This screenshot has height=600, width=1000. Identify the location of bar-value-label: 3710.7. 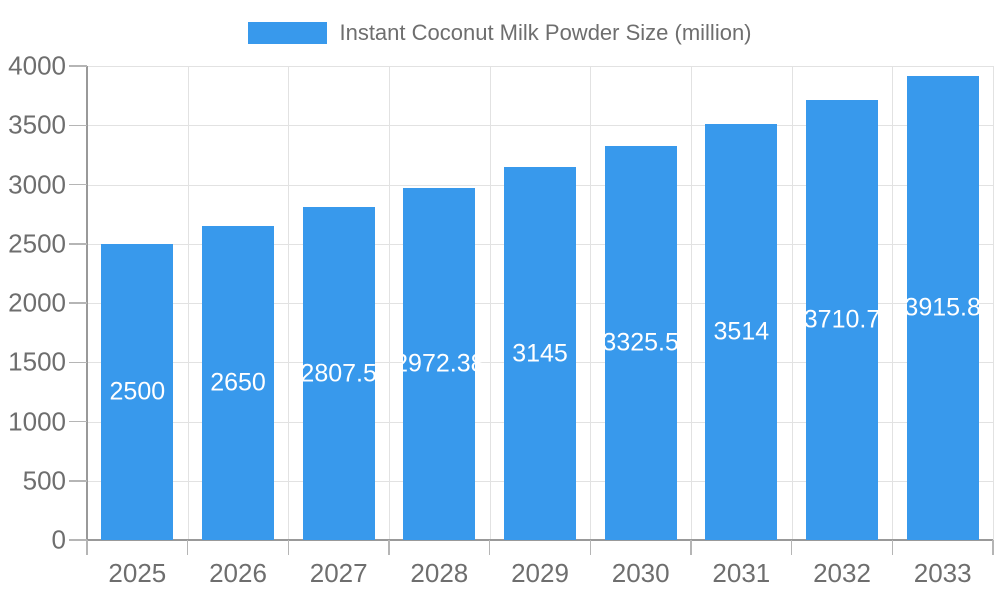
(842, 319).